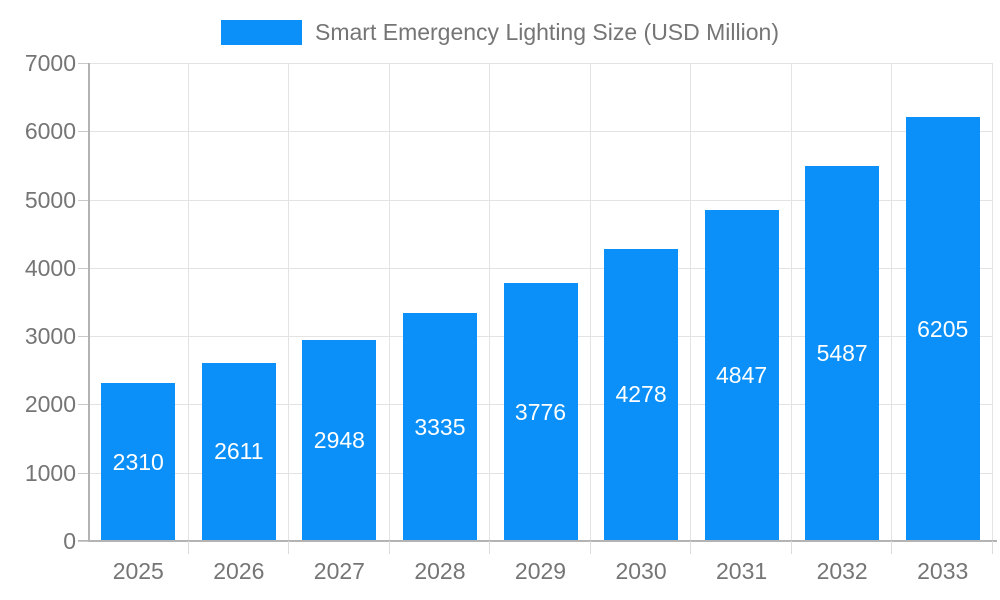 The image size is (1000, 600). I want to click on bar-2027: 2948, so click(339, 440).